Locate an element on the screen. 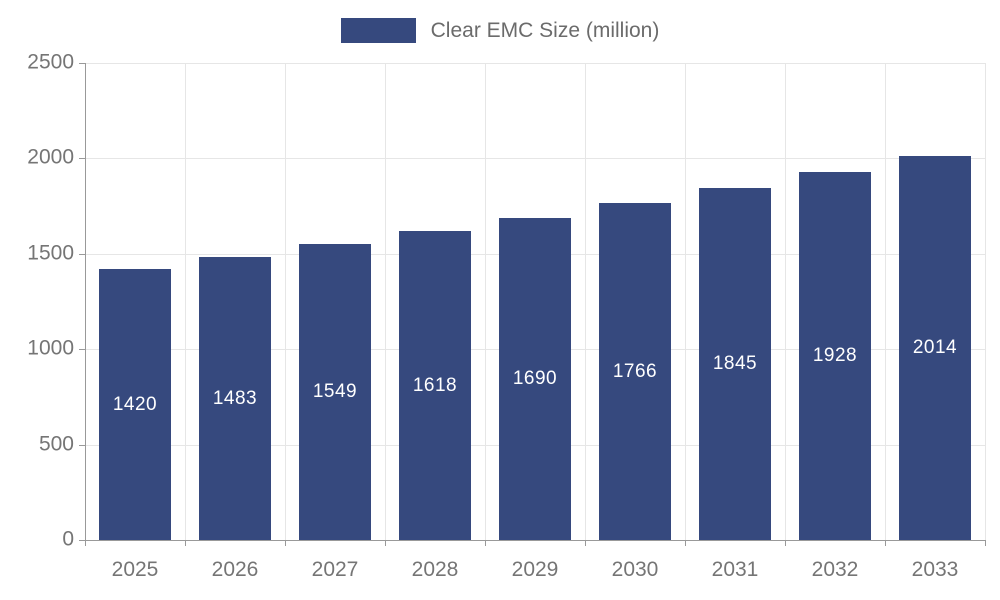 This screenshot has width=1000, height=600. bar: 1845 is located at coordinates (735, 363).